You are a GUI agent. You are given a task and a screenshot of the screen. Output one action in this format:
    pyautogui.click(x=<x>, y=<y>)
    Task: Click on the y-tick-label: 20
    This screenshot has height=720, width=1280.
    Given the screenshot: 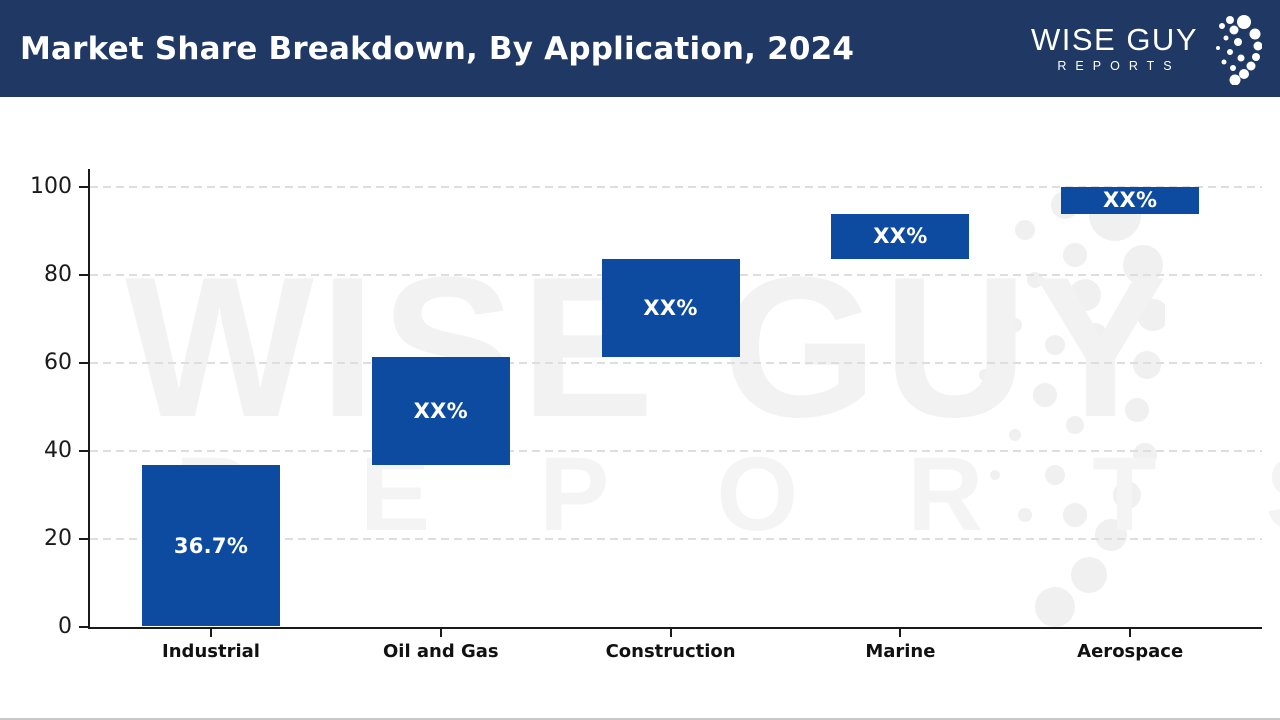 What is the action you would take?
    pyautogui.click(x=58, y=538)
    